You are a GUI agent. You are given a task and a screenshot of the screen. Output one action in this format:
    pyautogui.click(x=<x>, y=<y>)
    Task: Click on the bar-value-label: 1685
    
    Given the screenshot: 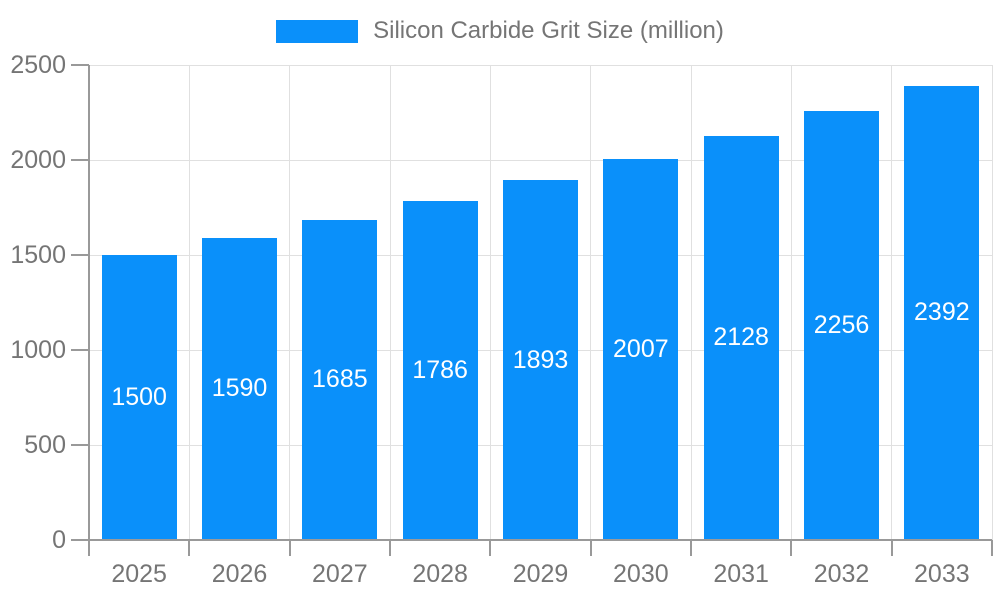 What is the action you would take?
    pyautogui.click(x=340, y=379)
    